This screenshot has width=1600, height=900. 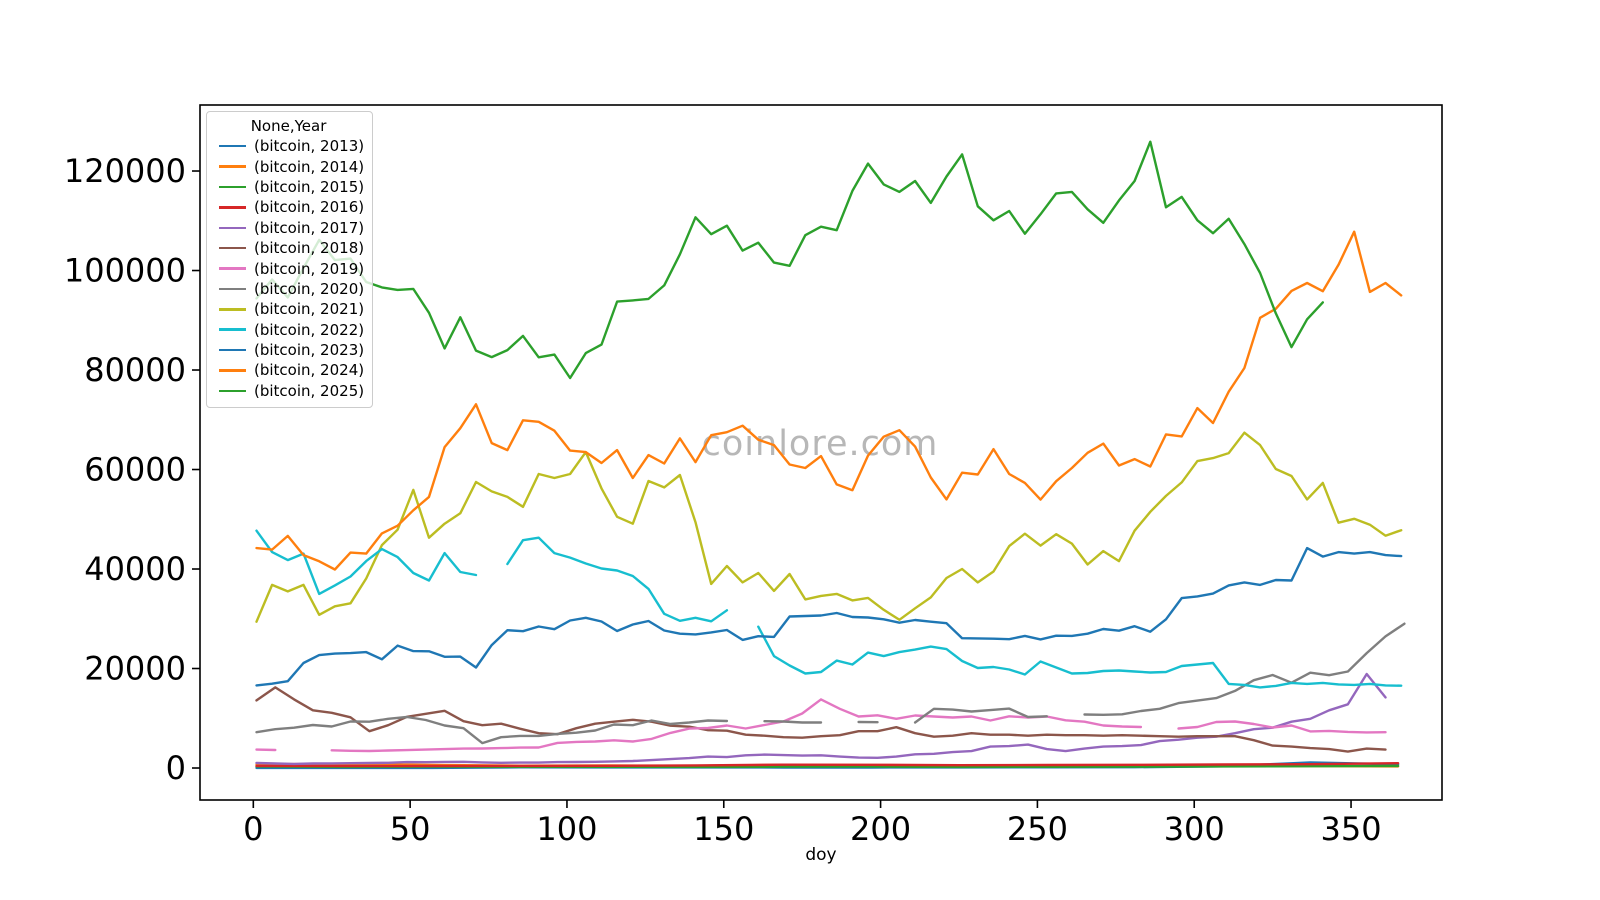 What do you see at coordinates (135, 669) in the screenshot?
I see `y-tick-label: 20000` at bounding box center [135, 669].